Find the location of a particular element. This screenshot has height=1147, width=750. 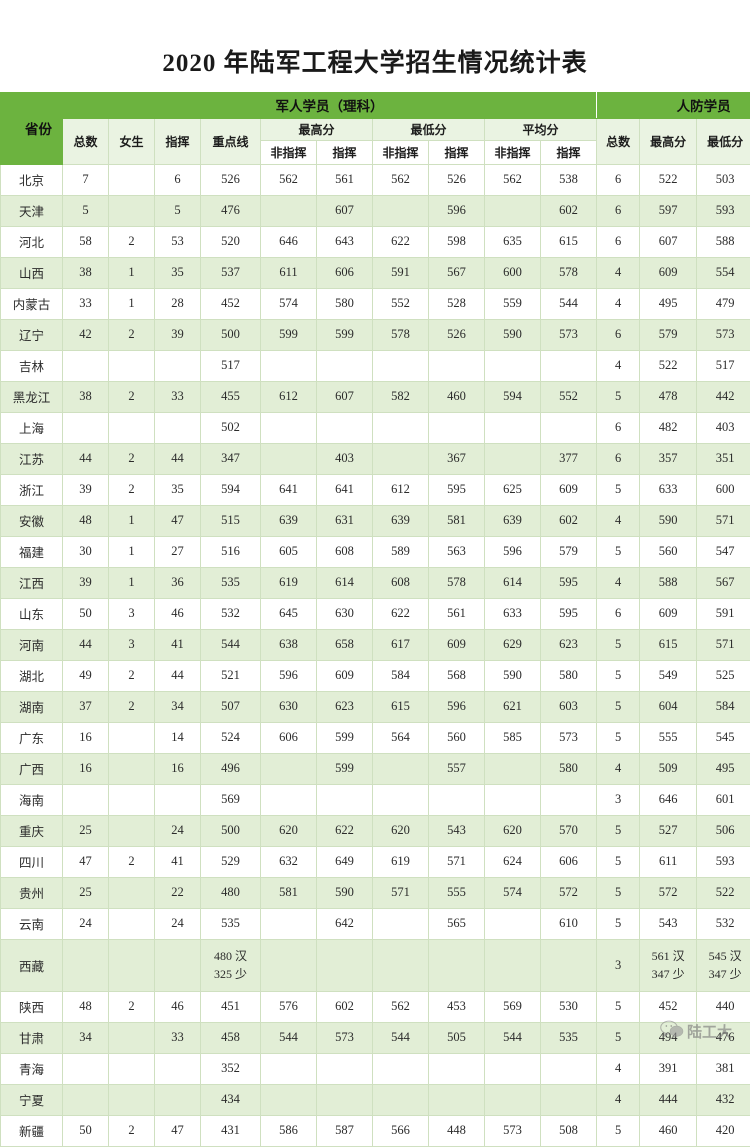

data-cell: 48 is located at coordinates (86, 520).